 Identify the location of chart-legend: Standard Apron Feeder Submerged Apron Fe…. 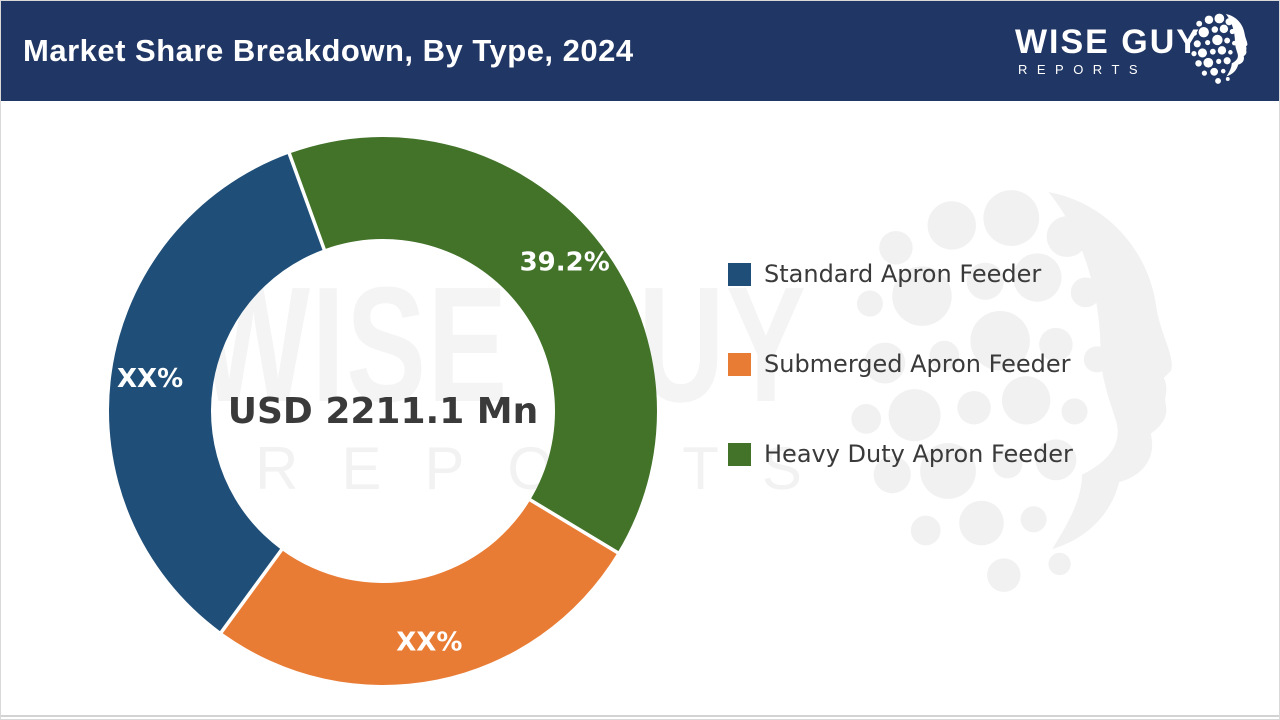
(900, 386).